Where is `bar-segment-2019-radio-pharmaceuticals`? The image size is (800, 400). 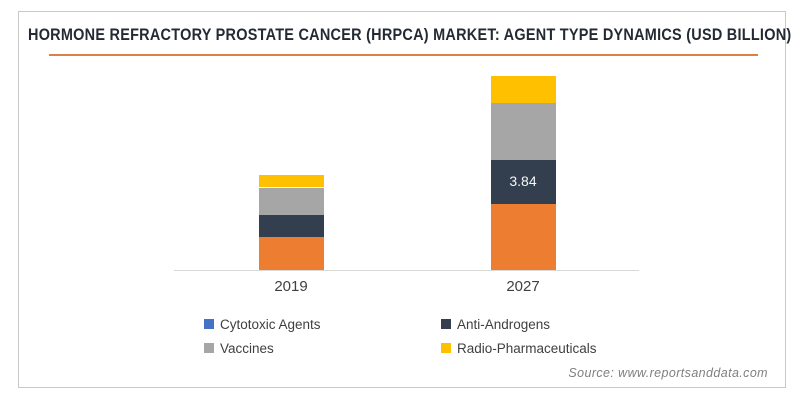
bar-segment-2019-radio-pharmaceuticals is located at coordinates (291, 181).